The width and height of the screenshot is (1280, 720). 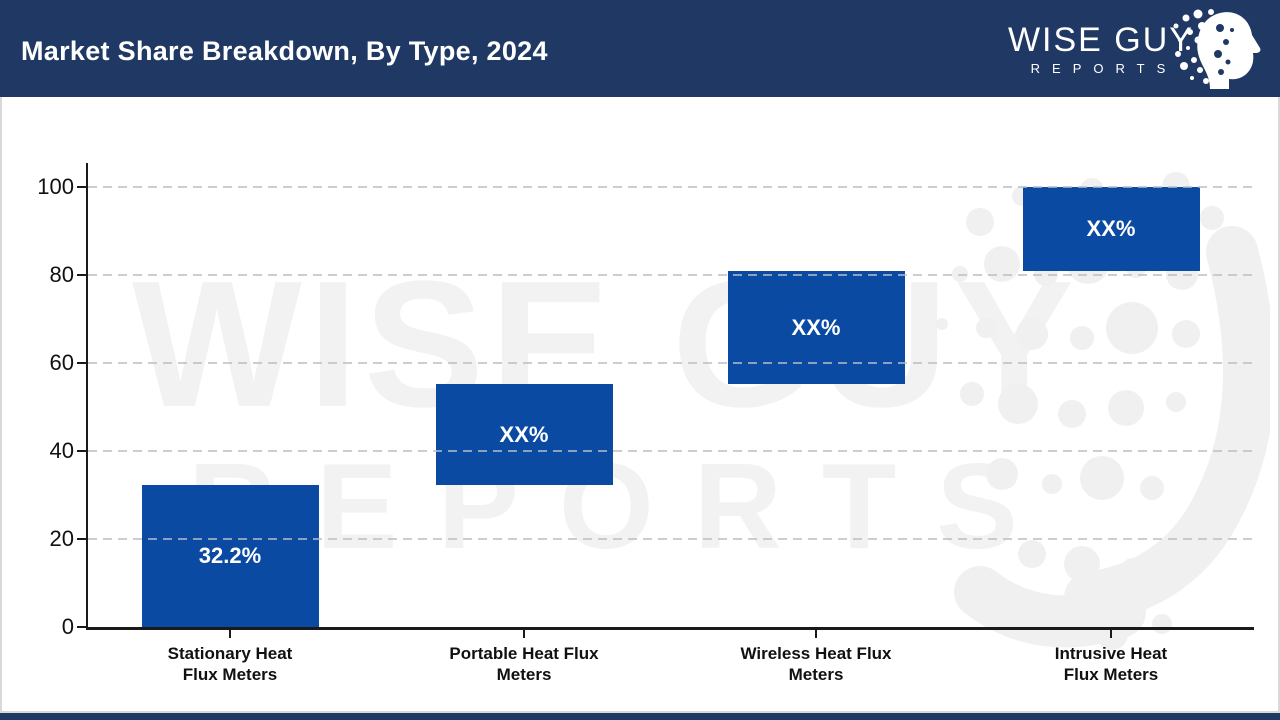 What do you see at coordinates (61, 362) in the screenshot?
I see `y-tick-label: 60` at bounding box center [61, 362].